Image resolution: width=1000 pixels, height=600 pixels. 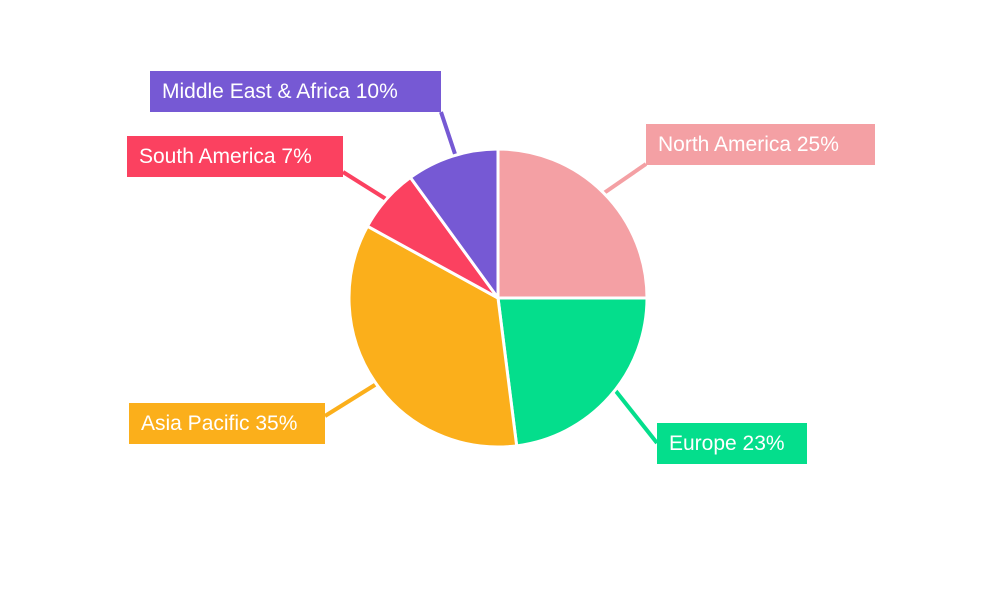 What do you see at coordinates (760, 144) in the screenshot?
I see `slice-label-north-america: North America 25%` at bounding box center [760, 144].